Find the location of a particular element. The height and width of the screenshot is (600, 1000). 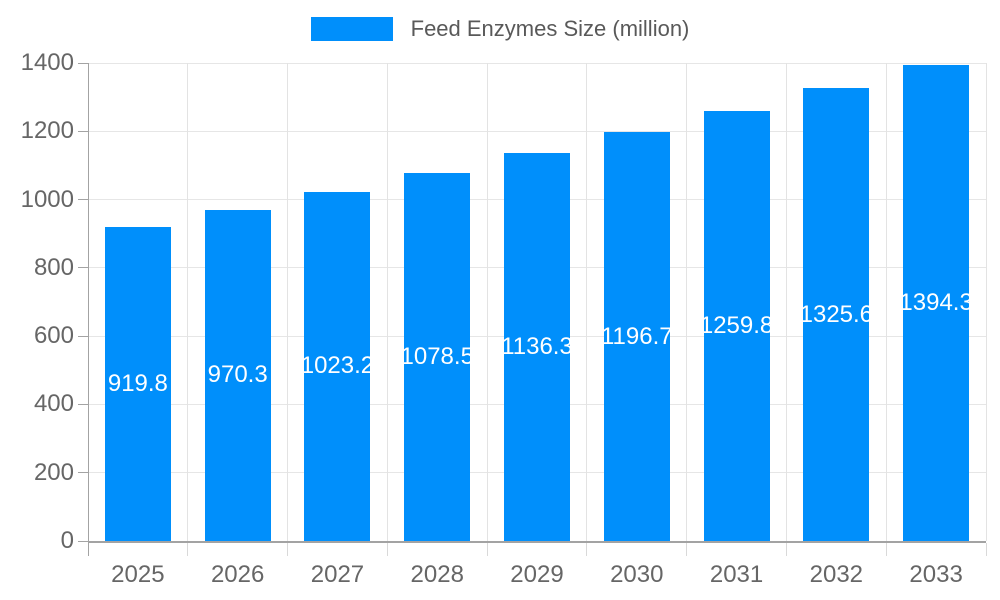

chart-legend: Feed Enzymes Size (million) is located at coordinates (500, 29).